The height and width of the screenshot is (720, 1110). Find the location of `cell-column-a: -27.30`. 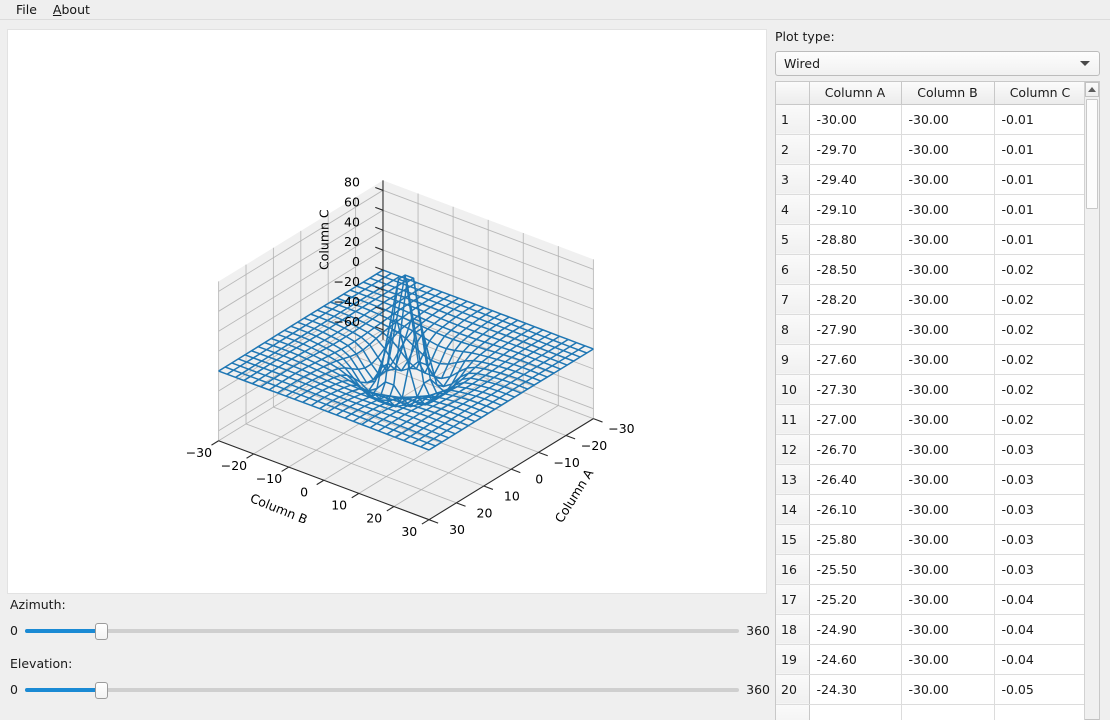

cell-column-a: -27.30 is located at coordinates (855, 389).